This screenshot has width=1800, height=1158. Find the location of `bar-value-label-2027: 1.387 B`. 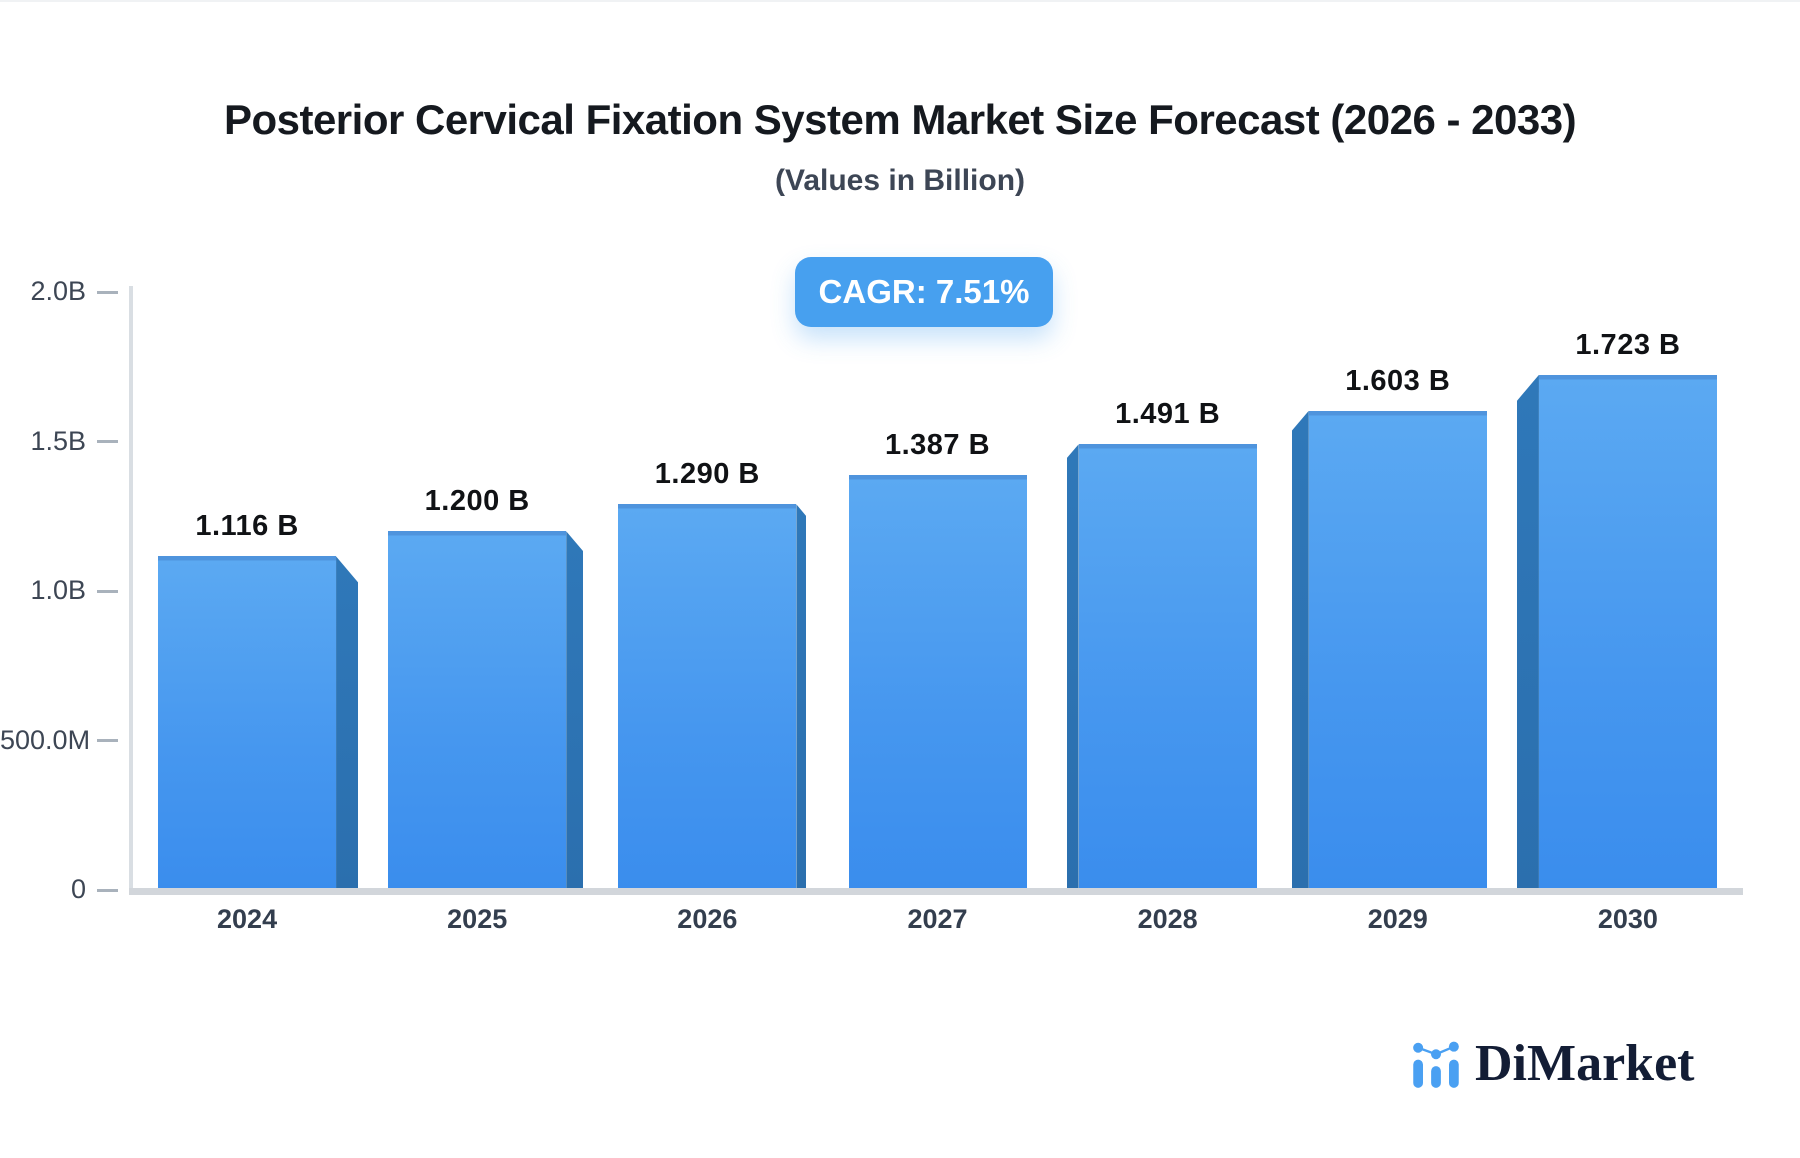

bar-value-label-2027: 1.387 B is located at coordinates (937, 445).